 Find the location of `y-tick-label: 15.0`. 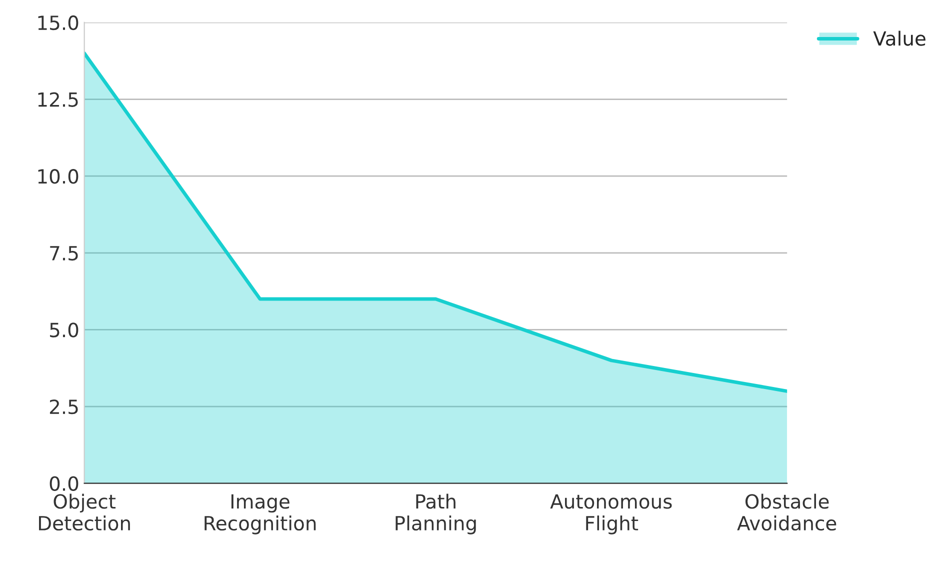

y-tick-label: 15.0 is located at coordinates (58, 22).